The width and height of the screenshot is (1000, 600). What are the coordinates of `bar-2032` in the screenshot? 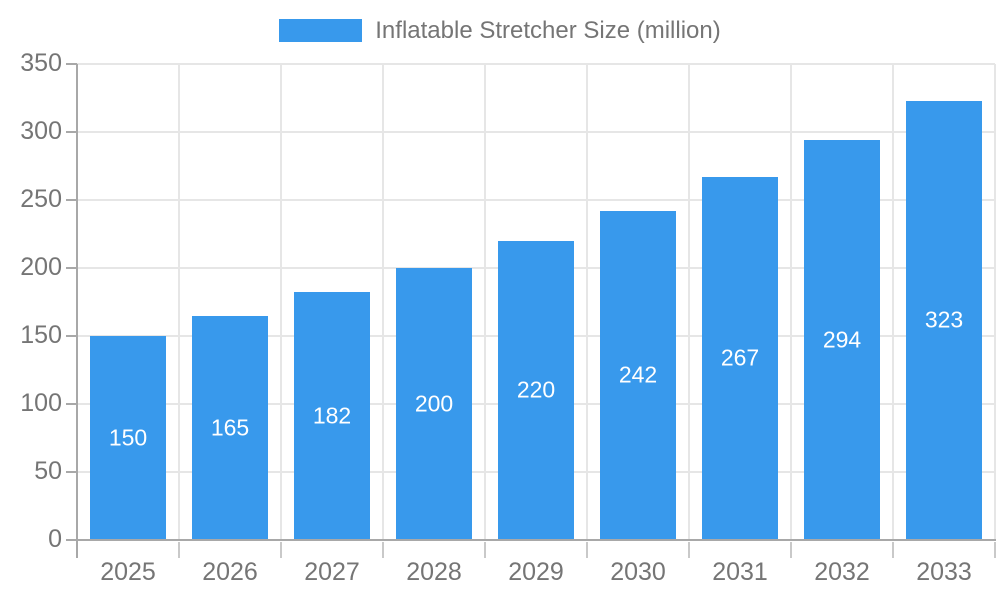 It's located at (842, 340).